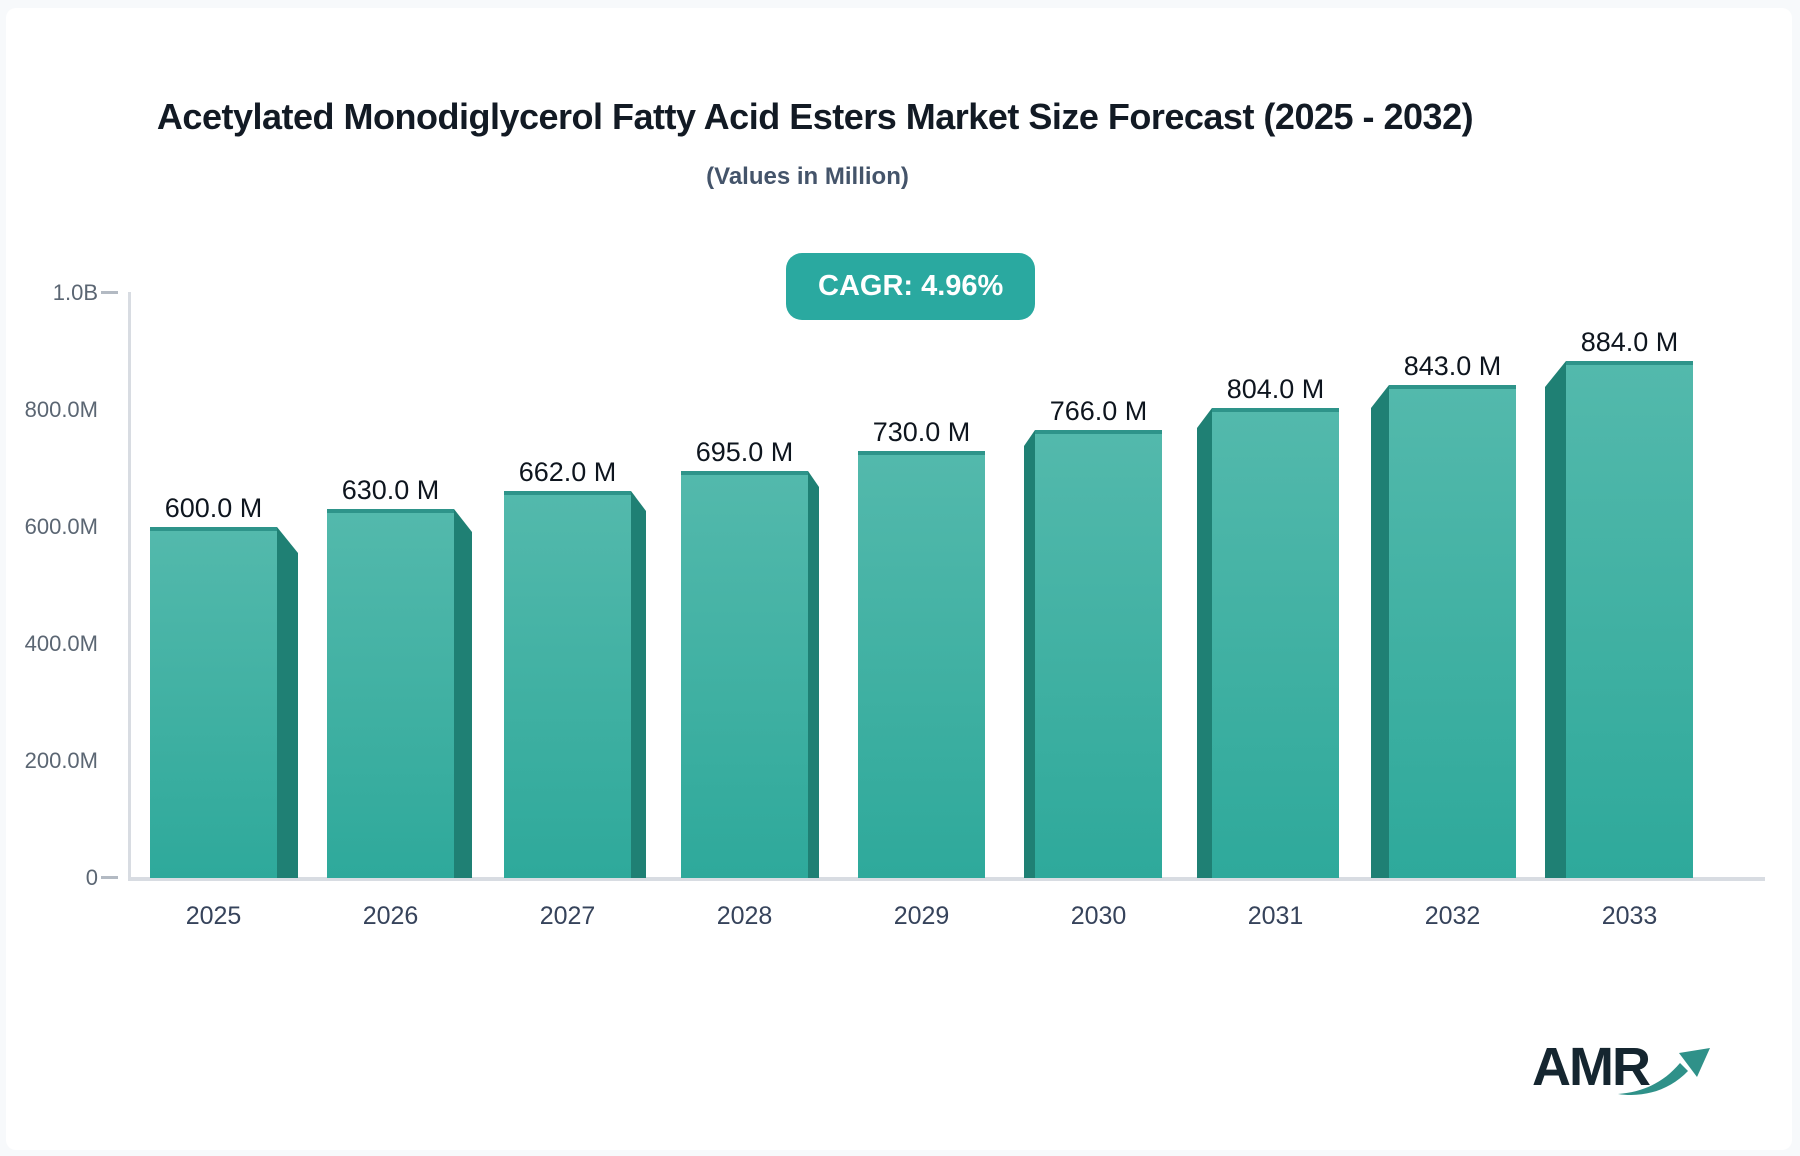  What do you see at coordinates (61, 760) in the screenshot?
I see `y-axis-label-200.0M: 200.0M` at bounding box center [61, 760].